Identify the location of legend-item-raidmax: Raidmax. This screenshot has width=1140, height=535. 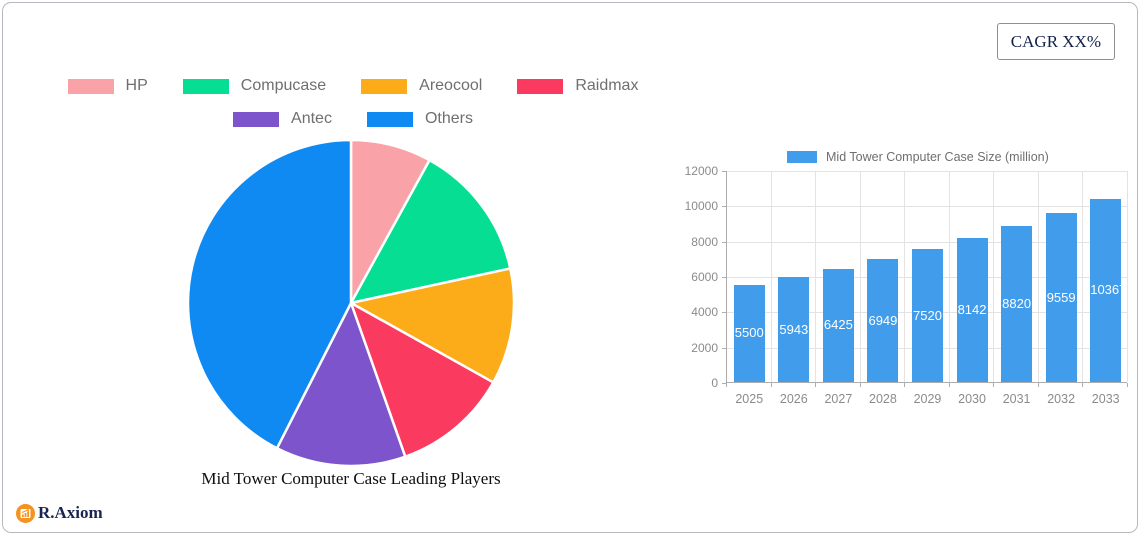
(577, 86).